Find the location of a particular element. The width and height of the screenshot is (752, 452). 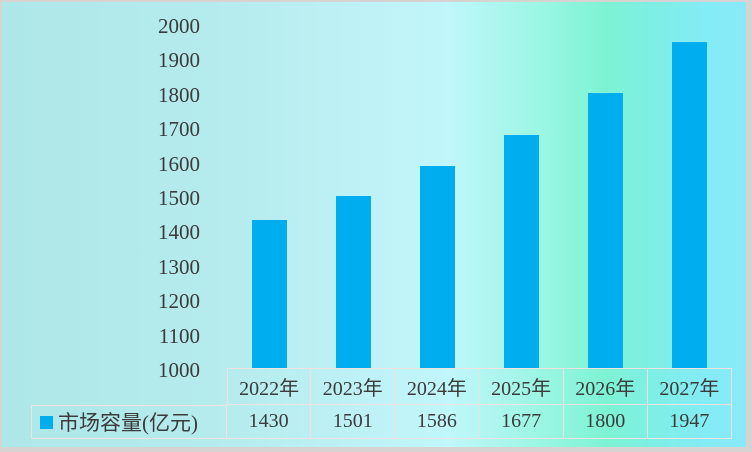

table-value-cell: 1501 is located at coordinates (353, 422).